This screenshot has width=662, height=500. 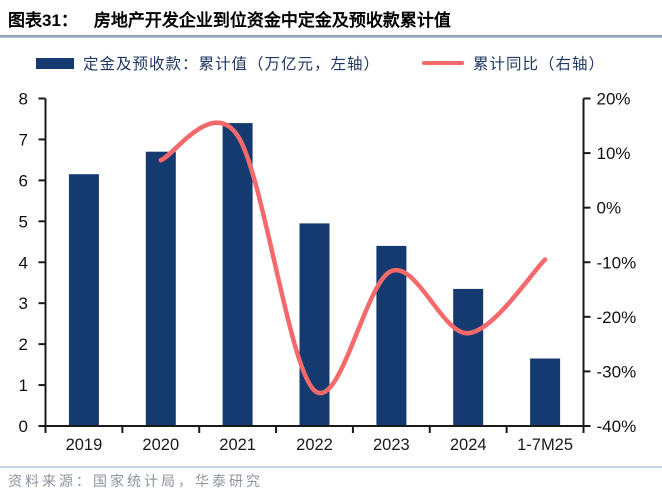 I want to click on bar-1-7M25, so click(x=545, y=392).